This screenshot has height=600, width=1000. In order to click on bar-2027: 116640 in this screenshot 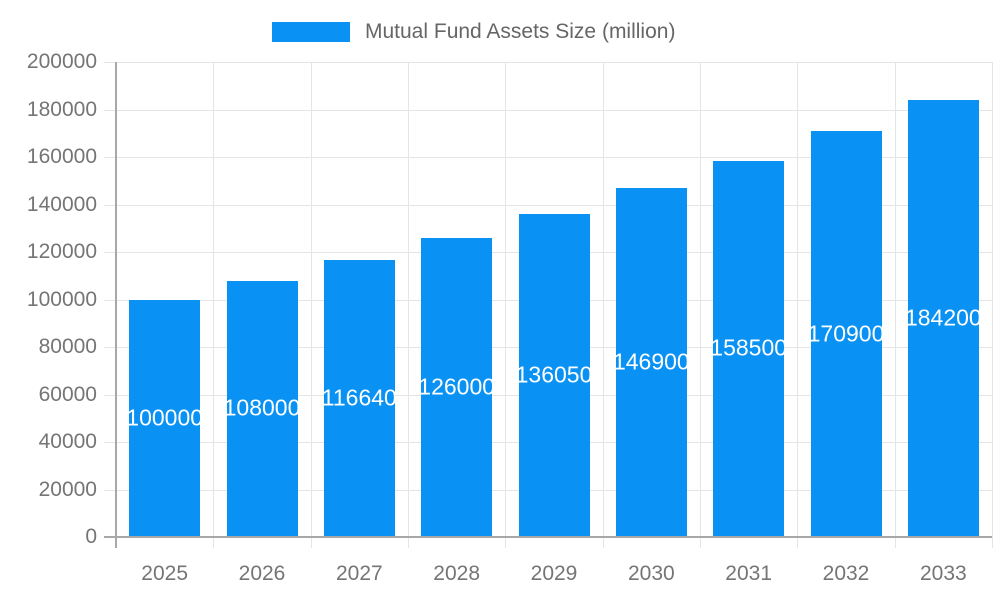, I will do `click(359, 397)`.